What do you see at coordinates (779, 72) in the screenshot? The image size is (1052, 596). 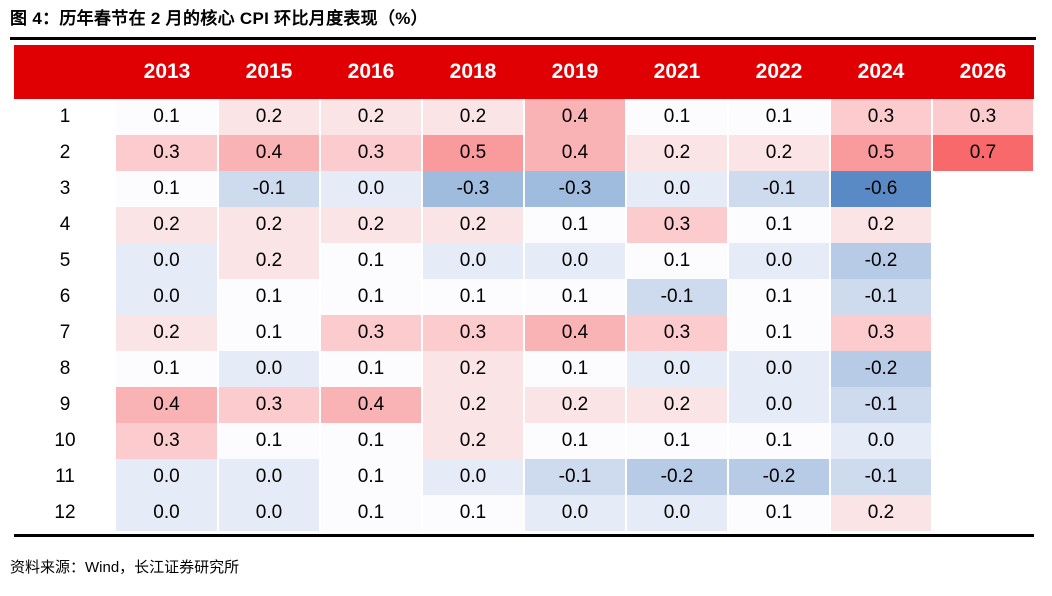 I see `year-header-2022: 2022` at bounding box center [779, 72].